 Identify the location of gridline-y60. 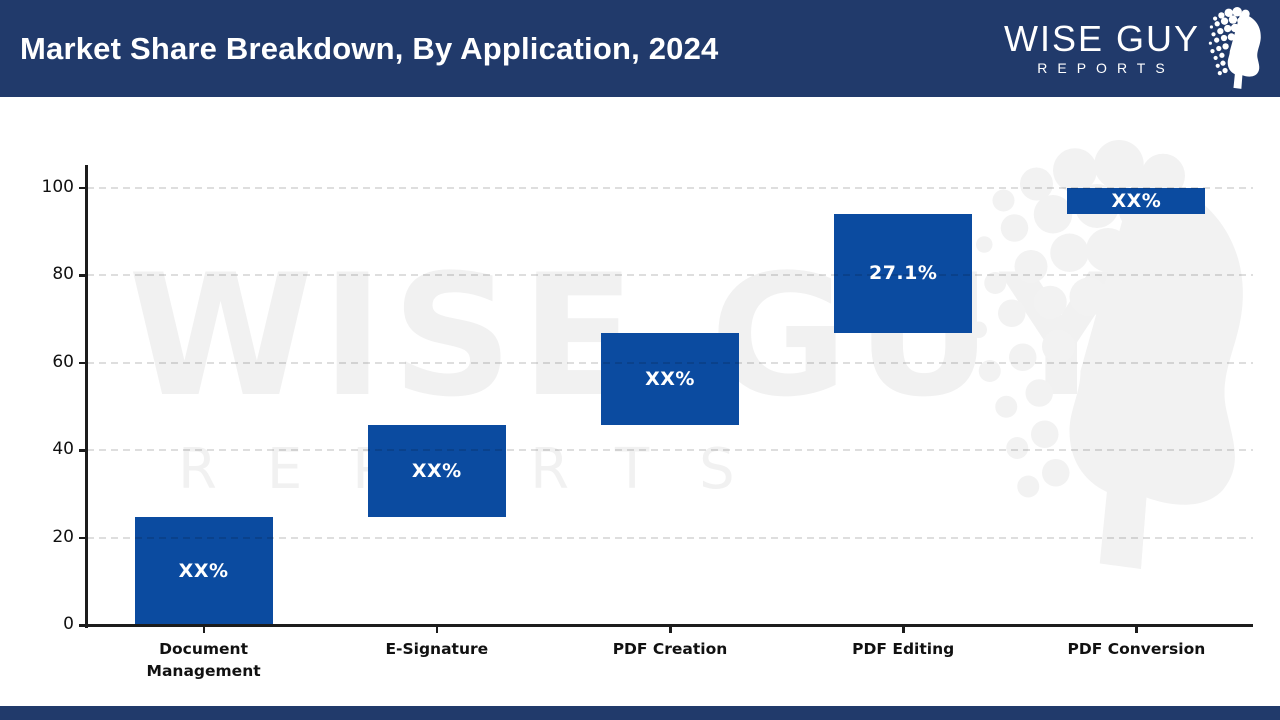
(670, 362).